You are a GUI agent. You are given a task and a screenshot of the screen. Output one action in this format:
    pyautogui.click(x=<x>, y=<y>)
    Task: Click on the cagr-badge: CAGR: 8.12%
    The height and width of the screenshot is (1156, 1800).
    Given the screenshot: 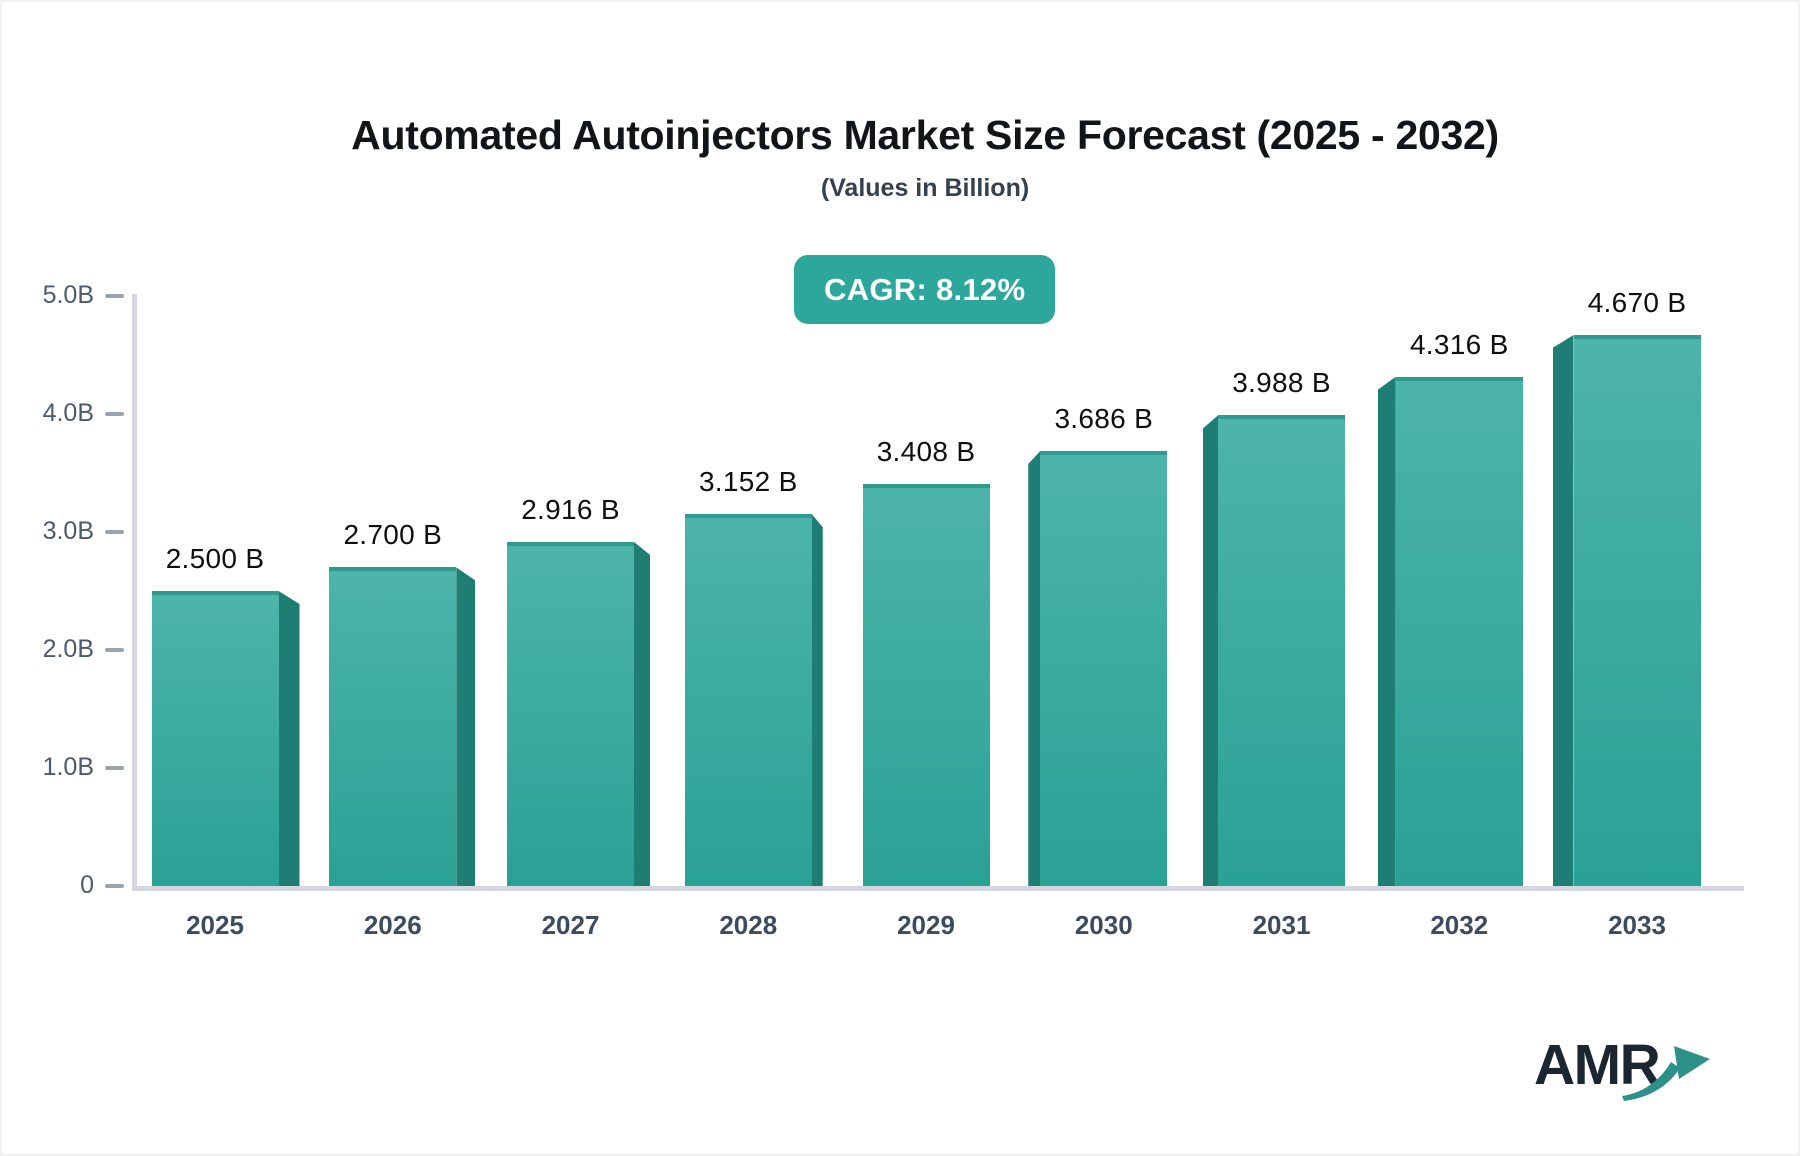 What is the action you would take?
    pyautogui.click(x=925, y=289)
    